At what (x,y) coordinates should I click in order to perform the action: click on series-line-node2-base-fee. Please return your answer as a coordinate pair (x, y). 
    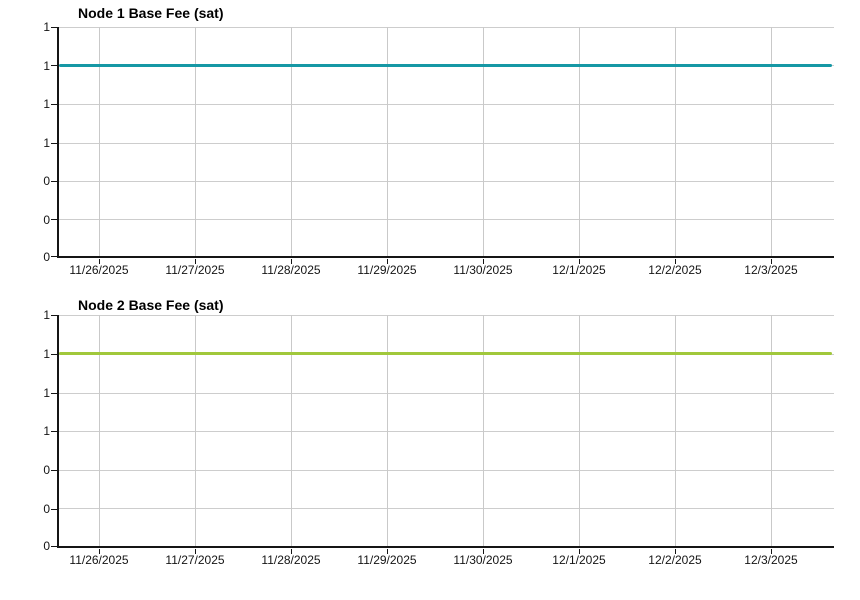
    Looking at the image, I should click on (445, 353).